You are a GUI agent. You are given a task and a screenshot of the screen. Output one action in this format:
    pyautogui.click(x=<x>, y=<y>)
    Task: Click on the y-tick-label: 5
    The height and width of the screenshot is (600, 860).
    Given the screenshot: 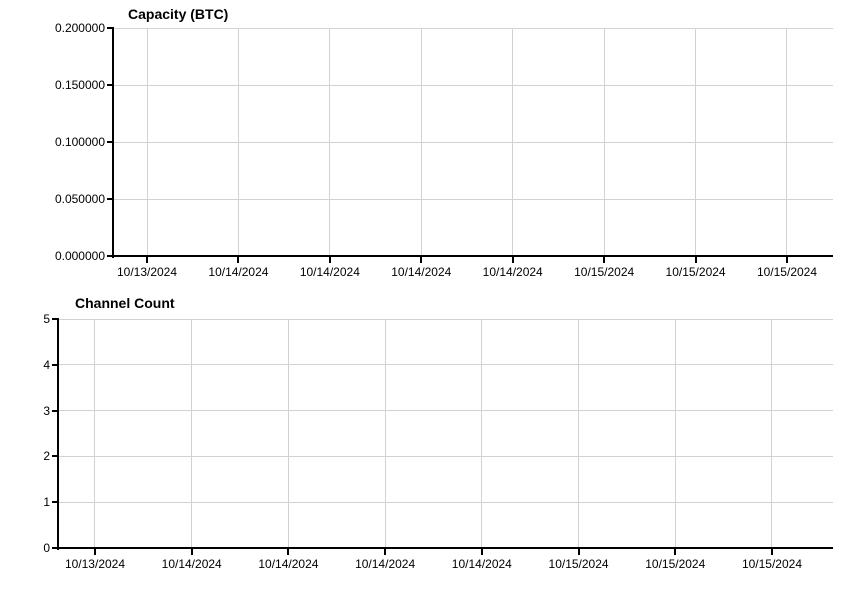 What is the action you would take?
    pyautogui.click(x=46, y=319)
    